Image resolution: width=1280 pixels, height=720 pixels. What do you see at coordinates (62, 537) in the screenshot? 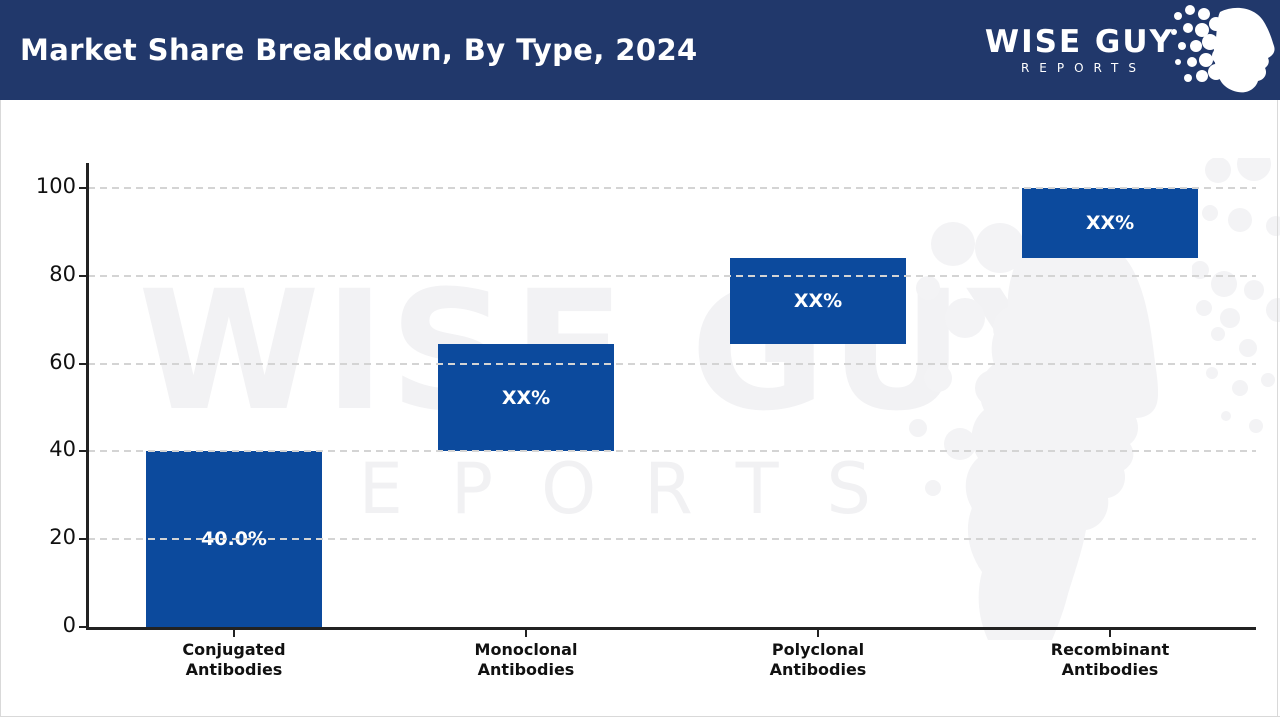
I see `y-axis-tick-label: 20` at bounding box center [62, 537].